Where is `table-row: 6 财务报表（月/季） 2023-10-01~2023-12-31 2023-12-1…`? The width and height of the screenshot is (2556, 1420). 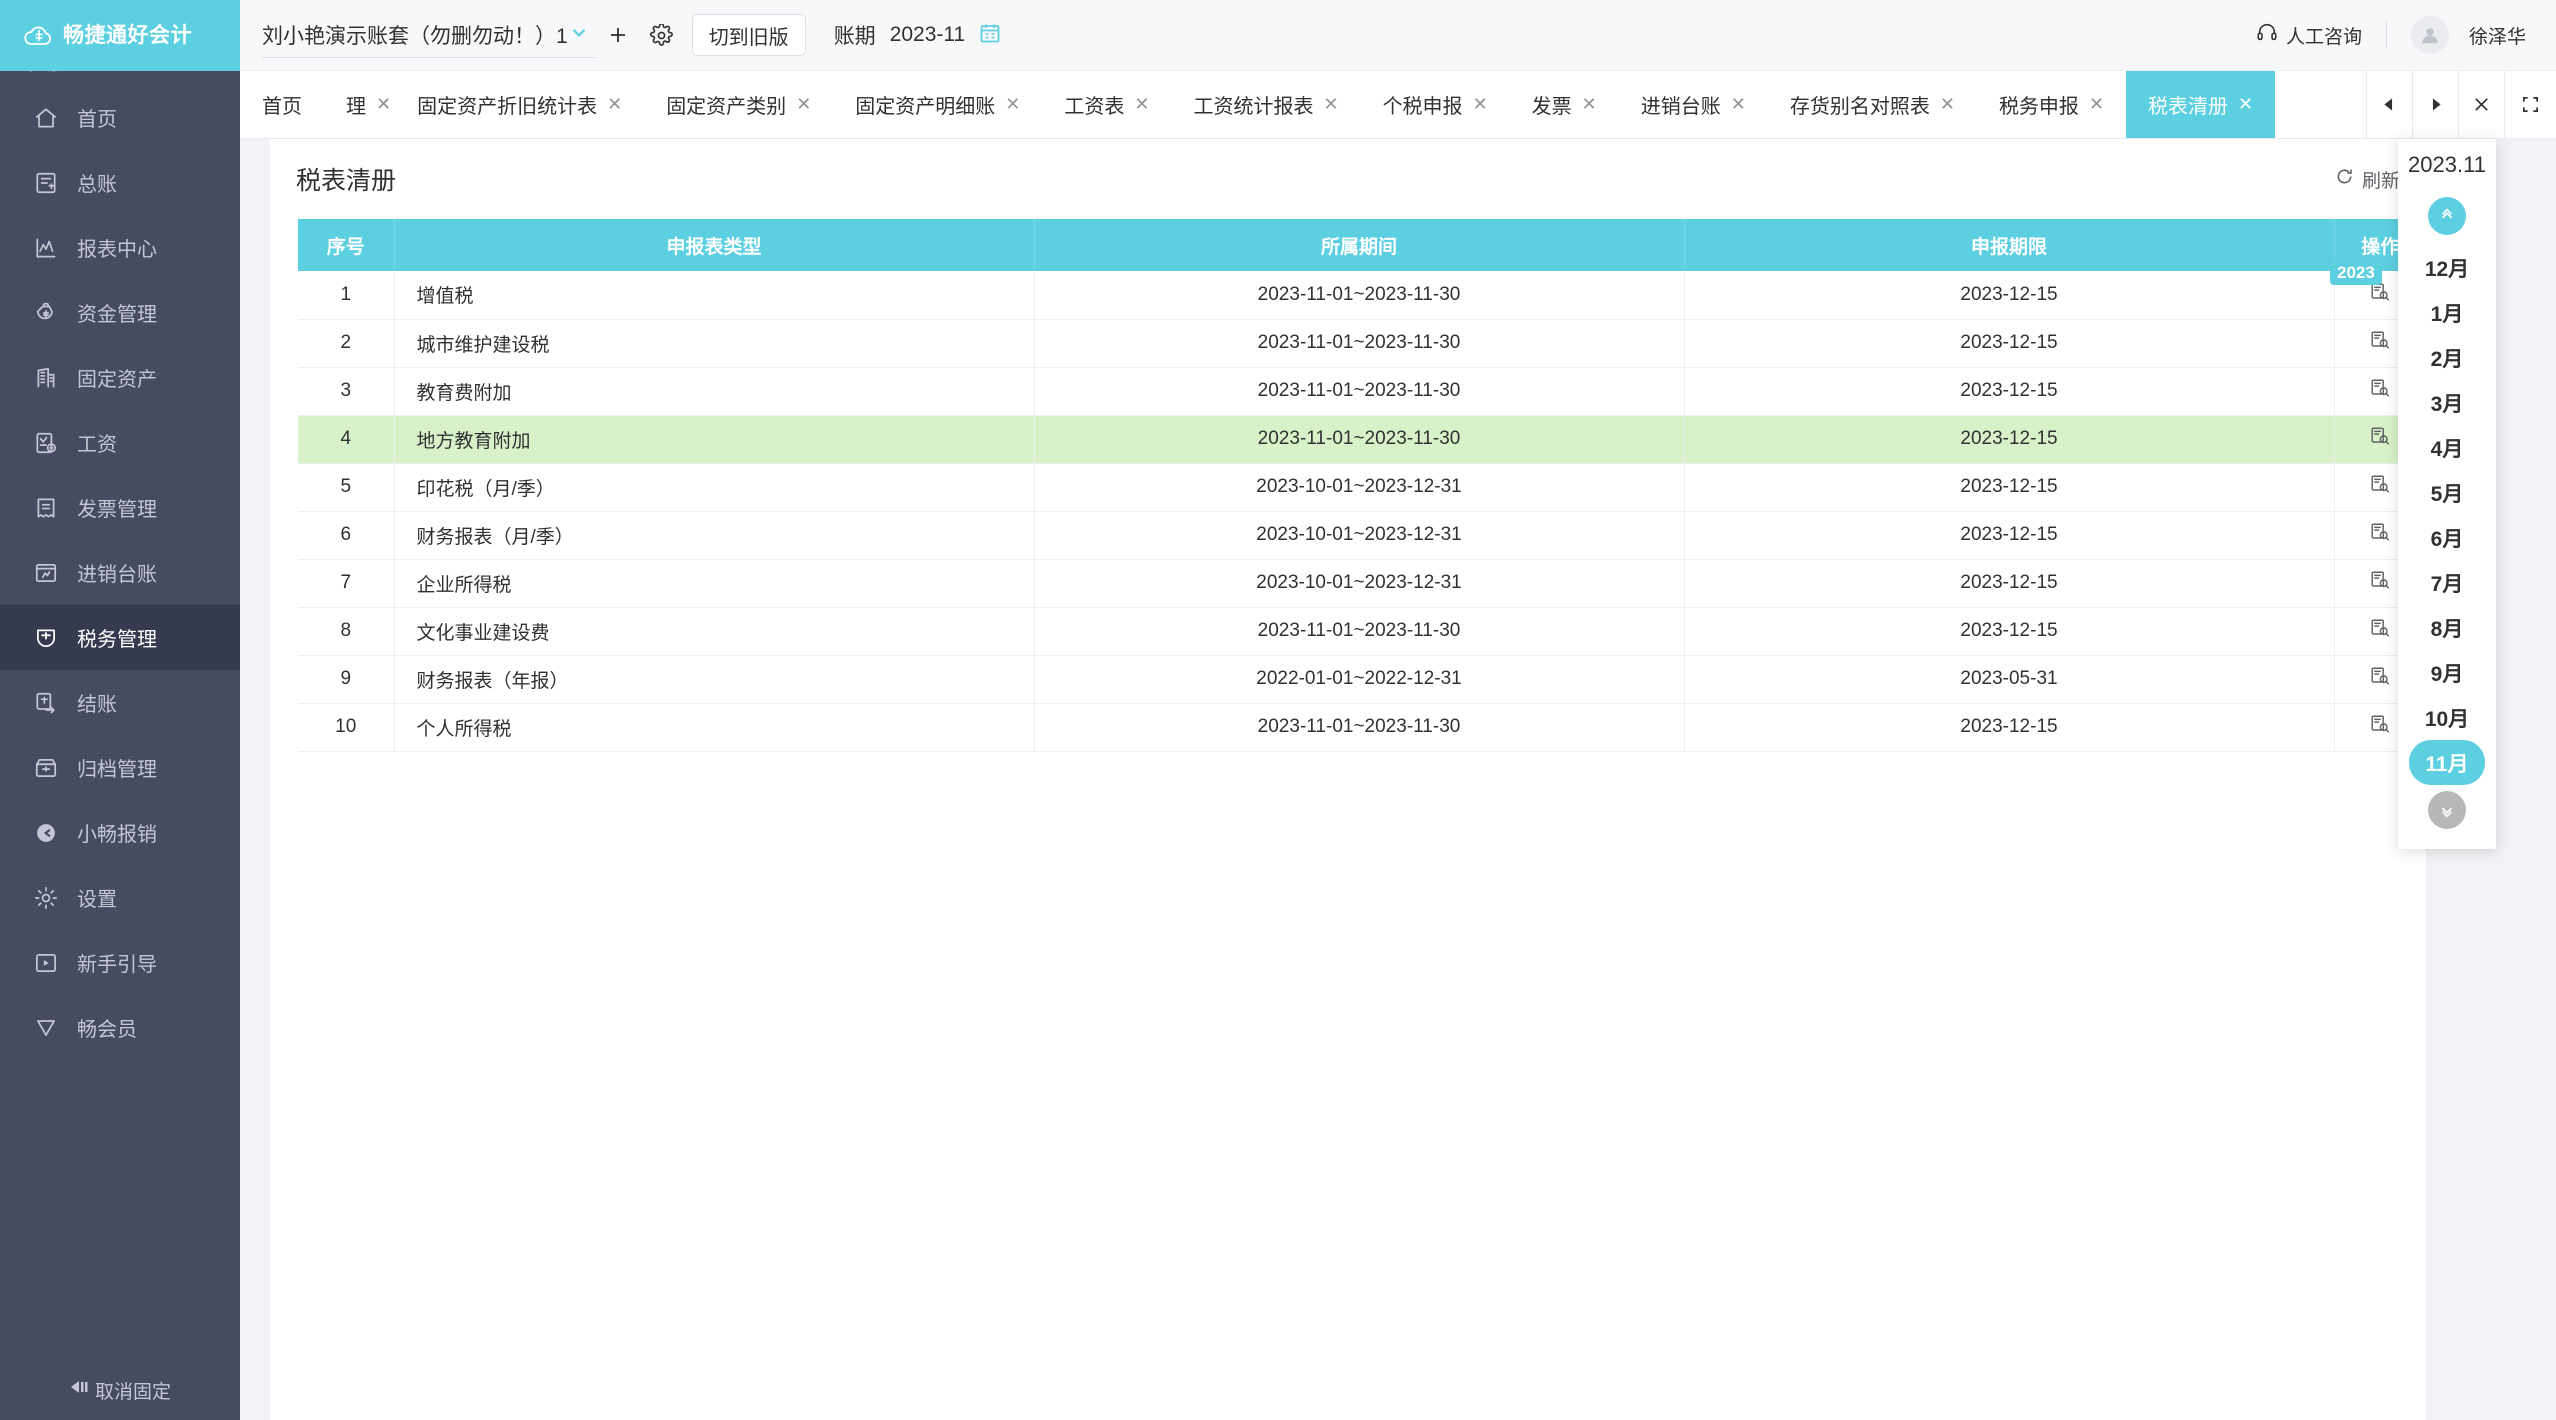 table-row: 6 财务报表（月/季） 2023-10-01~2023-12-31 2023-12-1… is located at coordinates (1362, 535).